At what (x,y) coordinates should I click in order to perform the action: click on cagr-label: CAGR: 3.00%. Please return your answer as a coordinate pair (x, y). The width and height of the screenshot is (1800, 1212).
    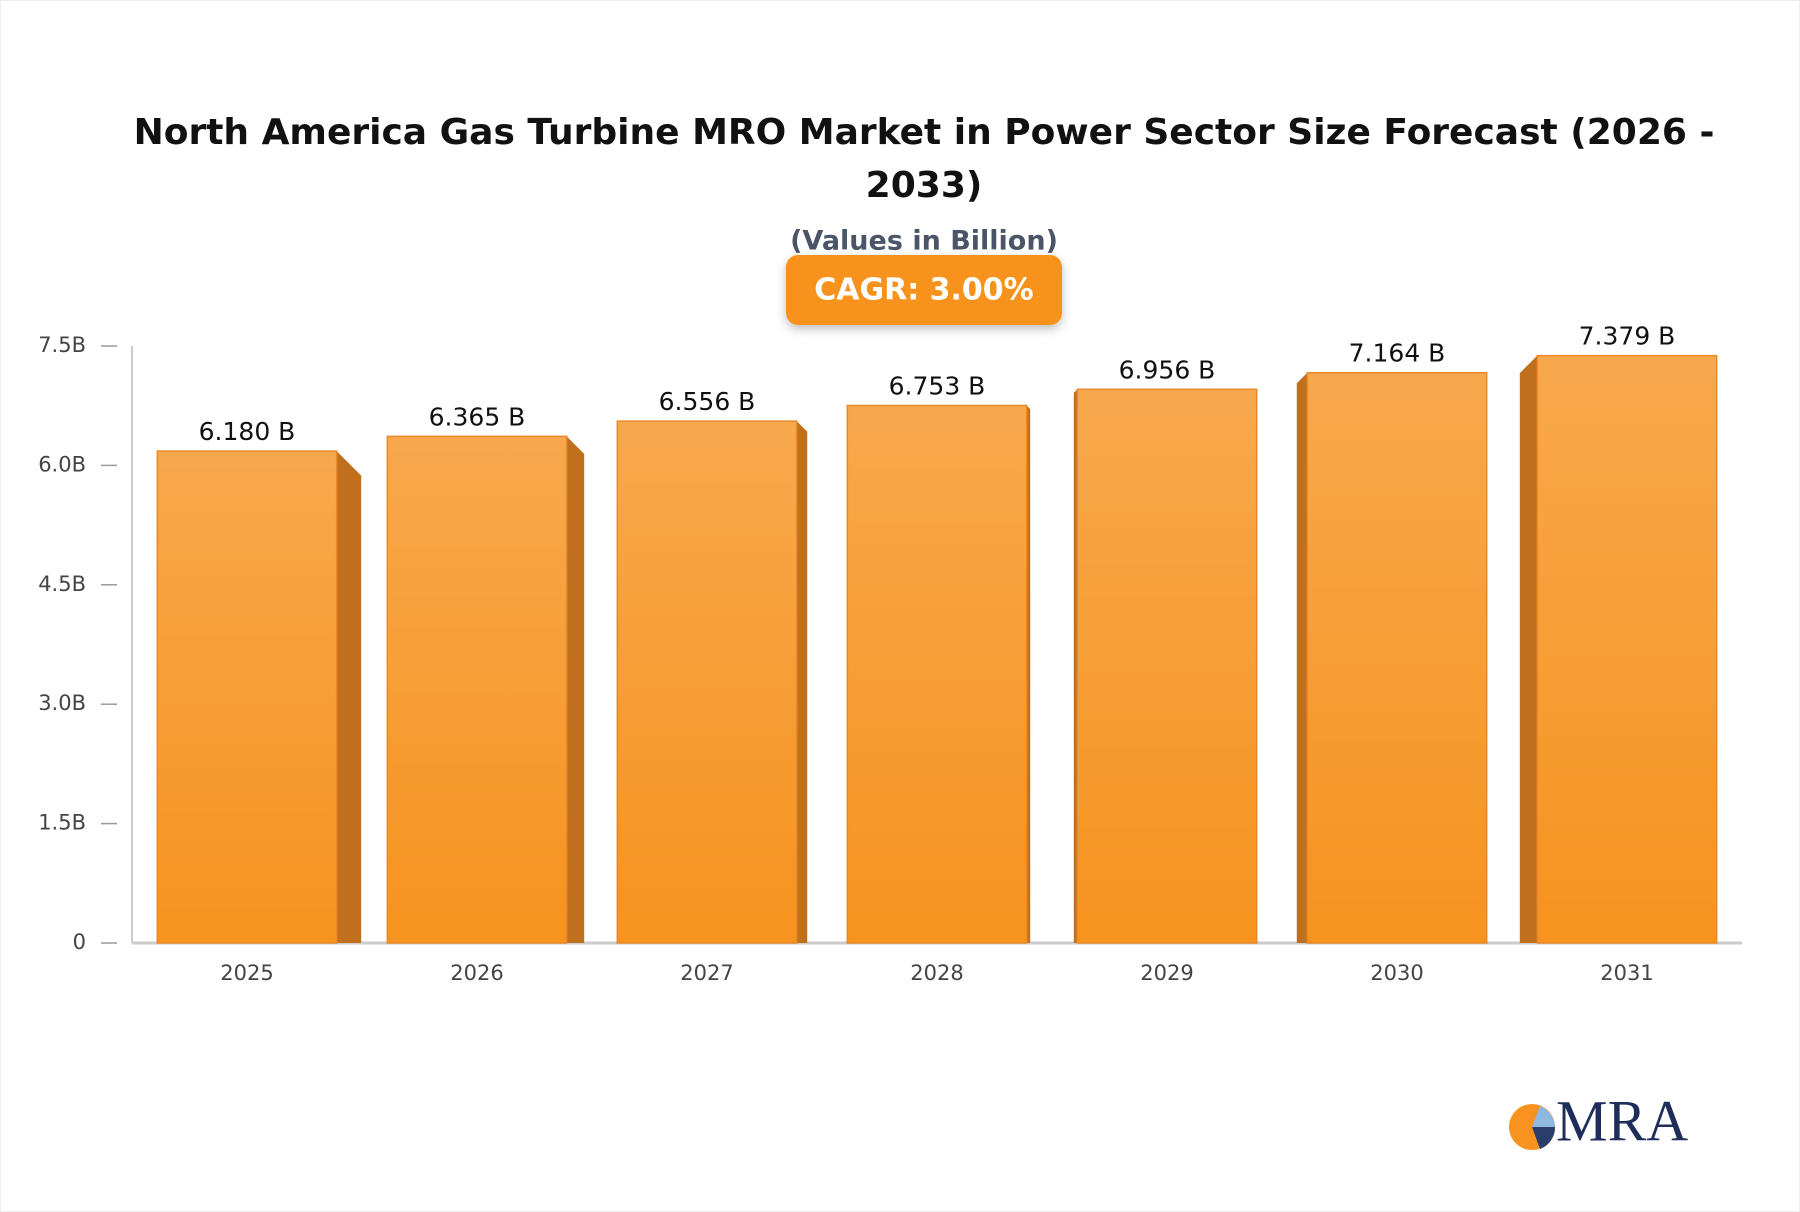
    Looking at the image, I should click on (923, 290).